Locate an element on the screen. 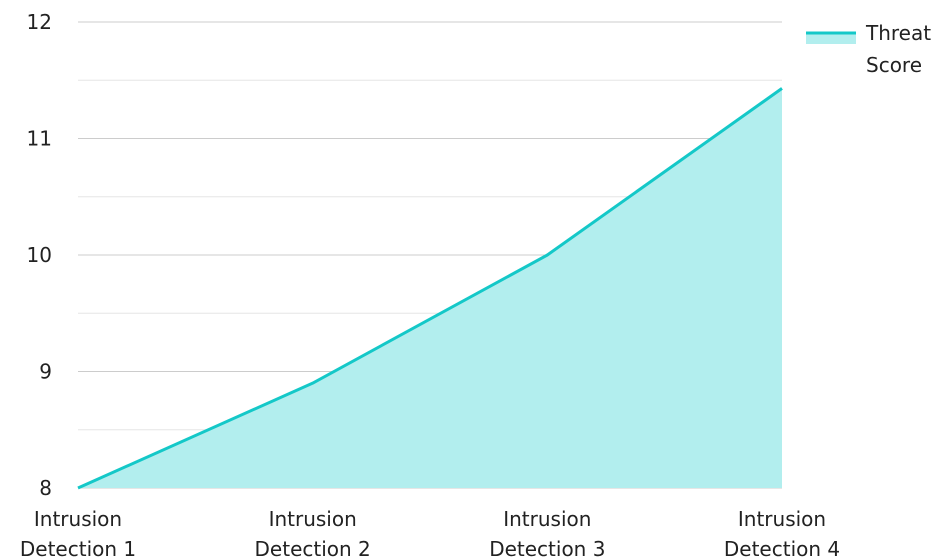 The height and width of the screenshot is (560, 944). y-tick-label: 11 is located at coordinates (39, 139).